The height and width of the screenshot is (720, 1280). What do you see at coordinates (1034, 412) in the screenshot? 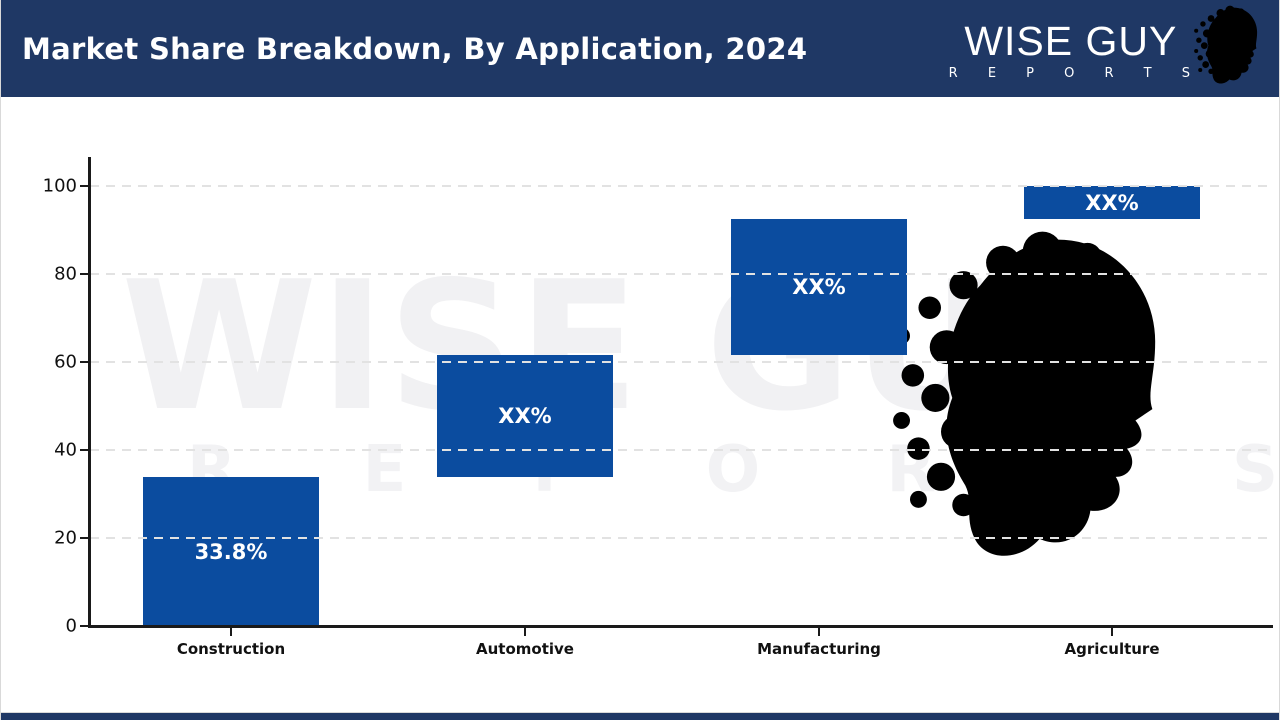
I see `watermark-head-icon` at bounding box center [1034, 412].